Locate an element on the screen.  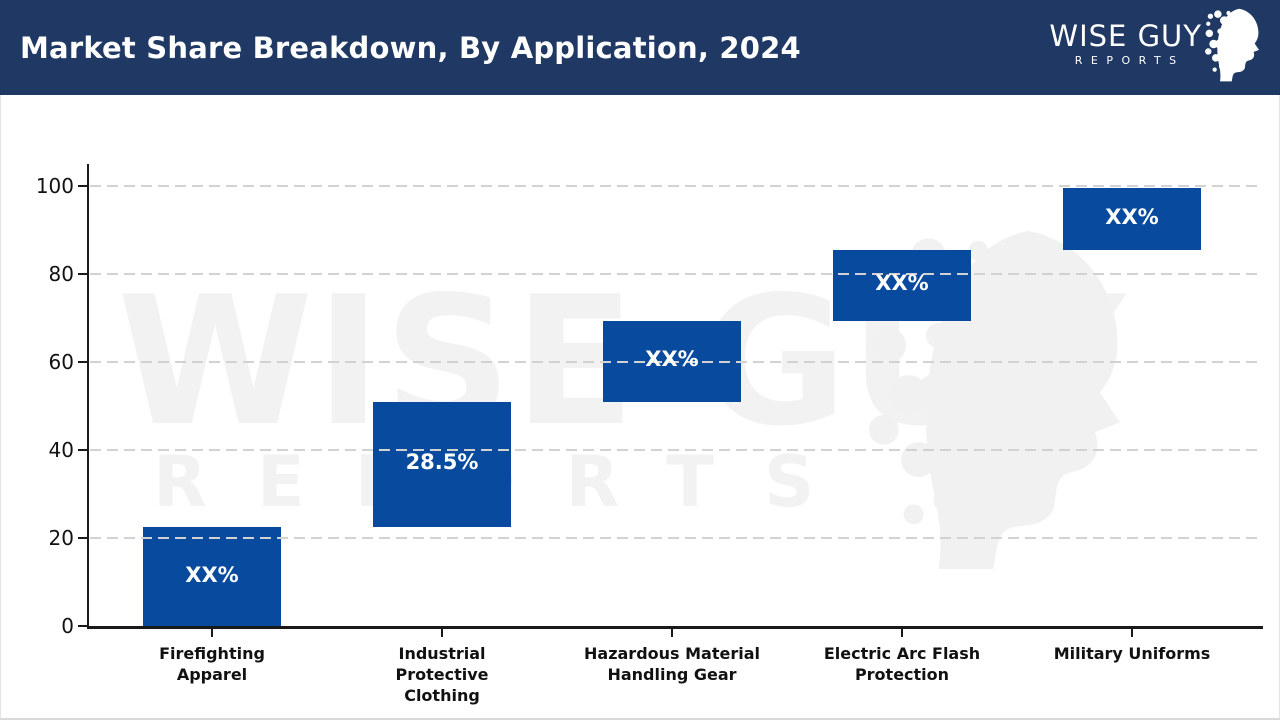
x-category-label-line: Clothing is located at coordinates (442, 695).